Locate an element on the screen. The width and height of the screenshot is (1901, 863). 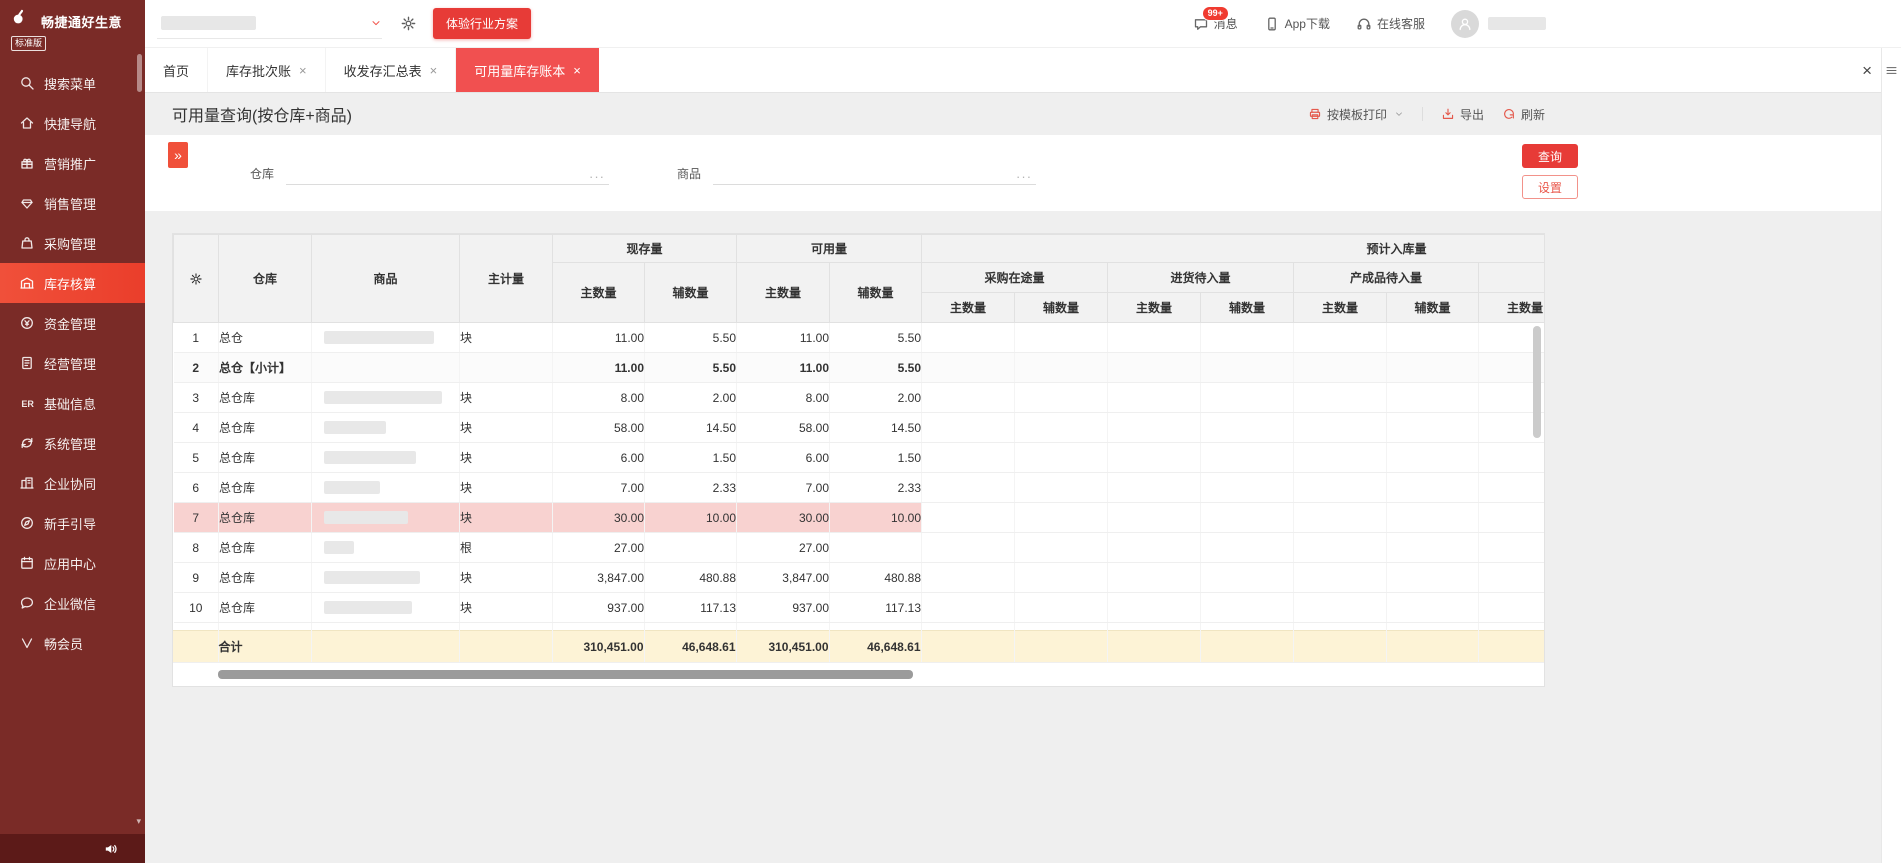
col-header-stock-aux: 辅数量 is located at coordinates (690, 292).